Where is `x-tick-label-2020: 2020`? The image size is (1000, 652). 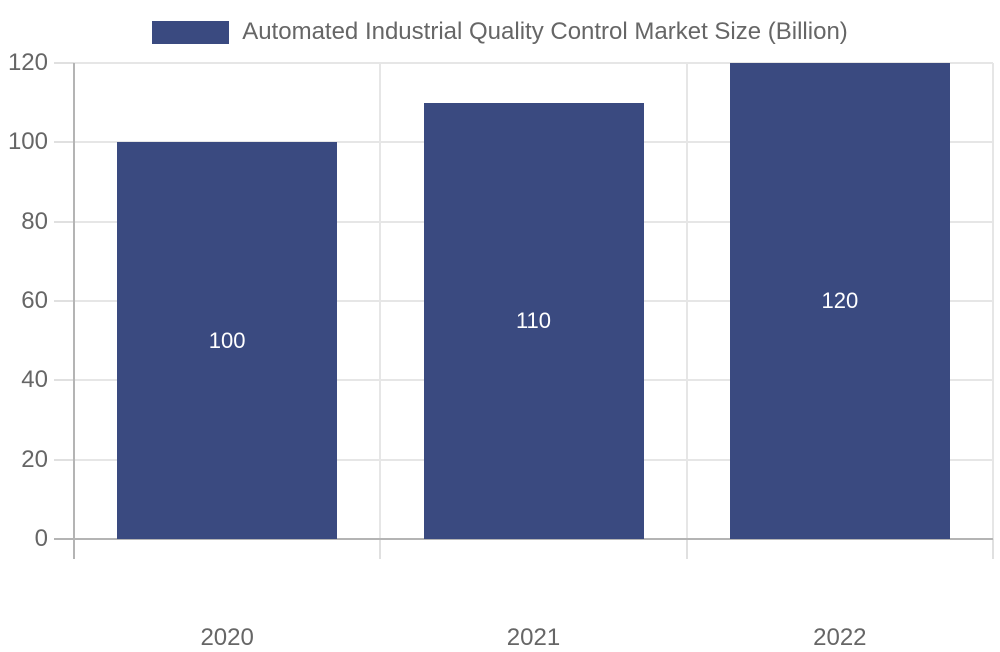
x-tick-label-2020: 2020 is located at coordinates (227, 637).